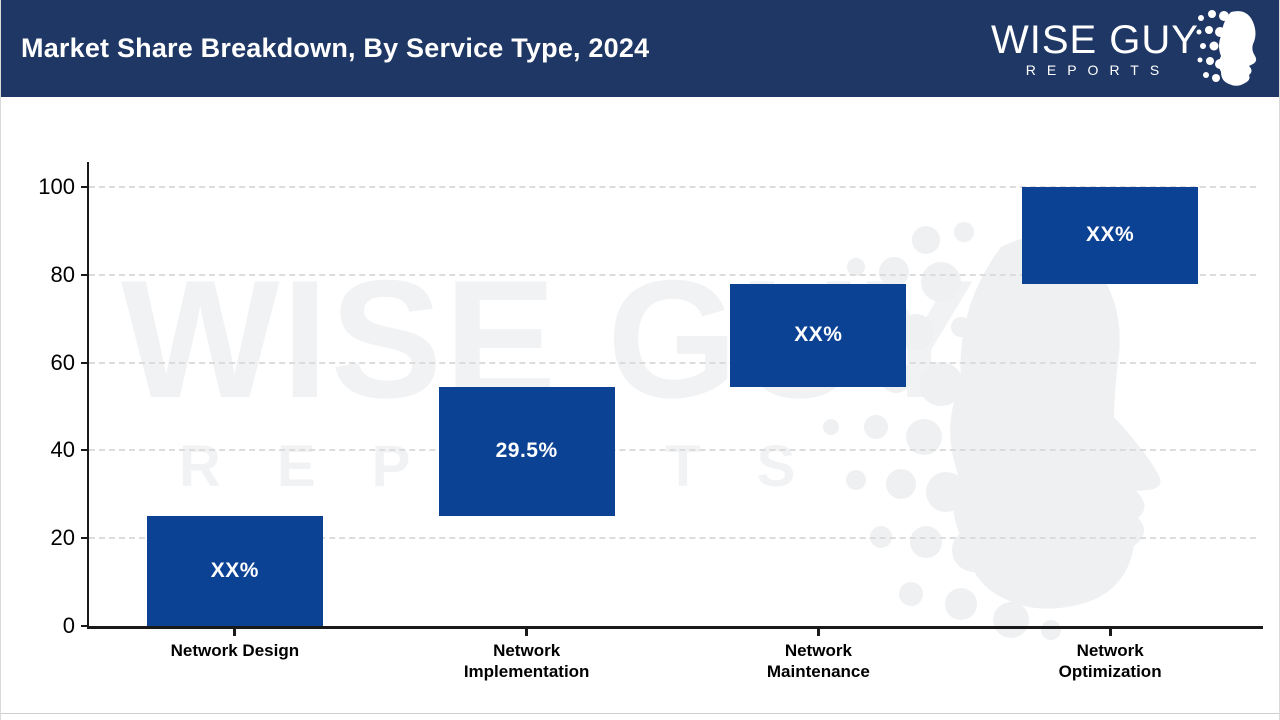  I want to click on logo-wiseguy-text: WISE GUY, so click(1094, 39).